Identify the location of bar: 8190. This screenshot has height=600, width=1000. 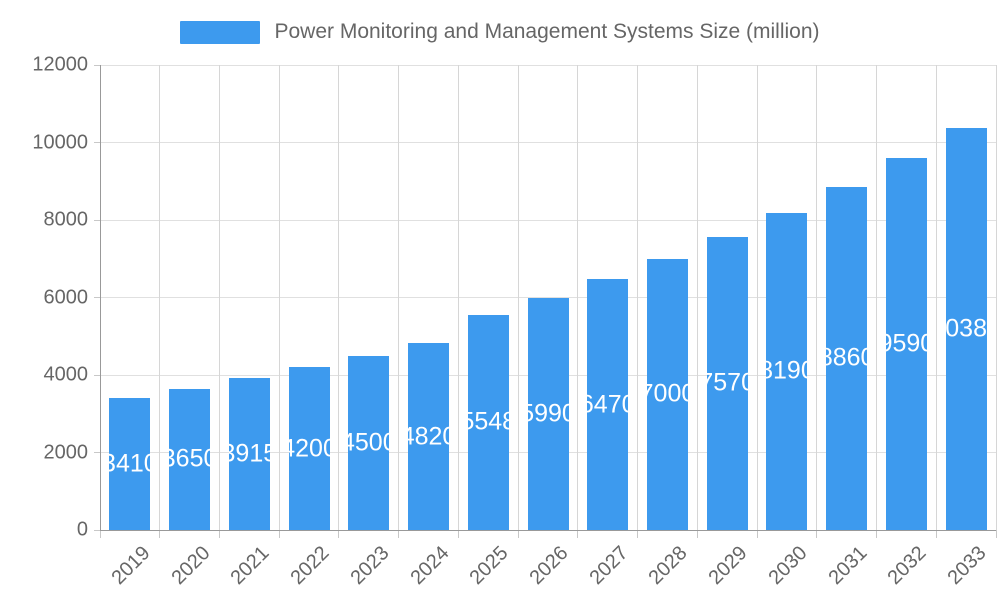
(787, 371).